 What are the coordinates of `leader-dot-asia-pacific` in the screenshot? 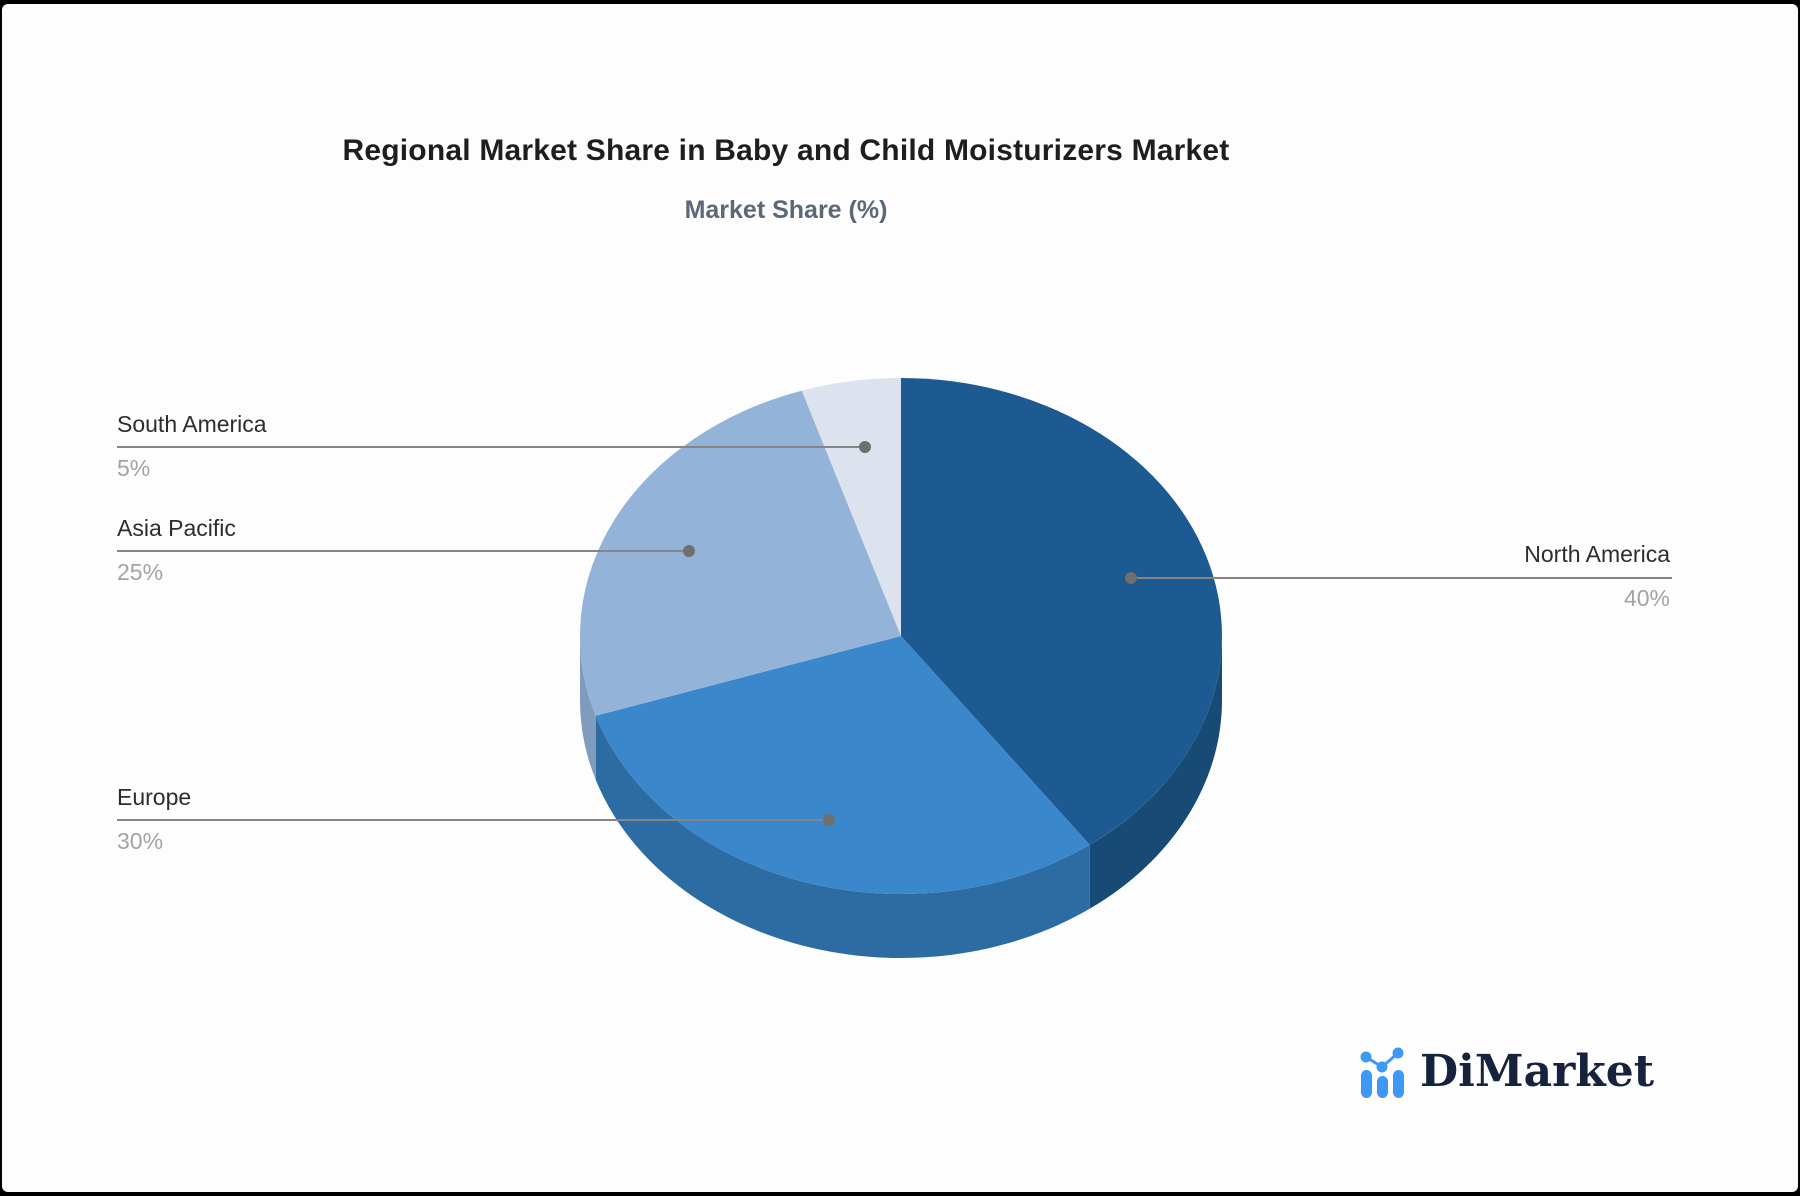 It's located at (689, 551).